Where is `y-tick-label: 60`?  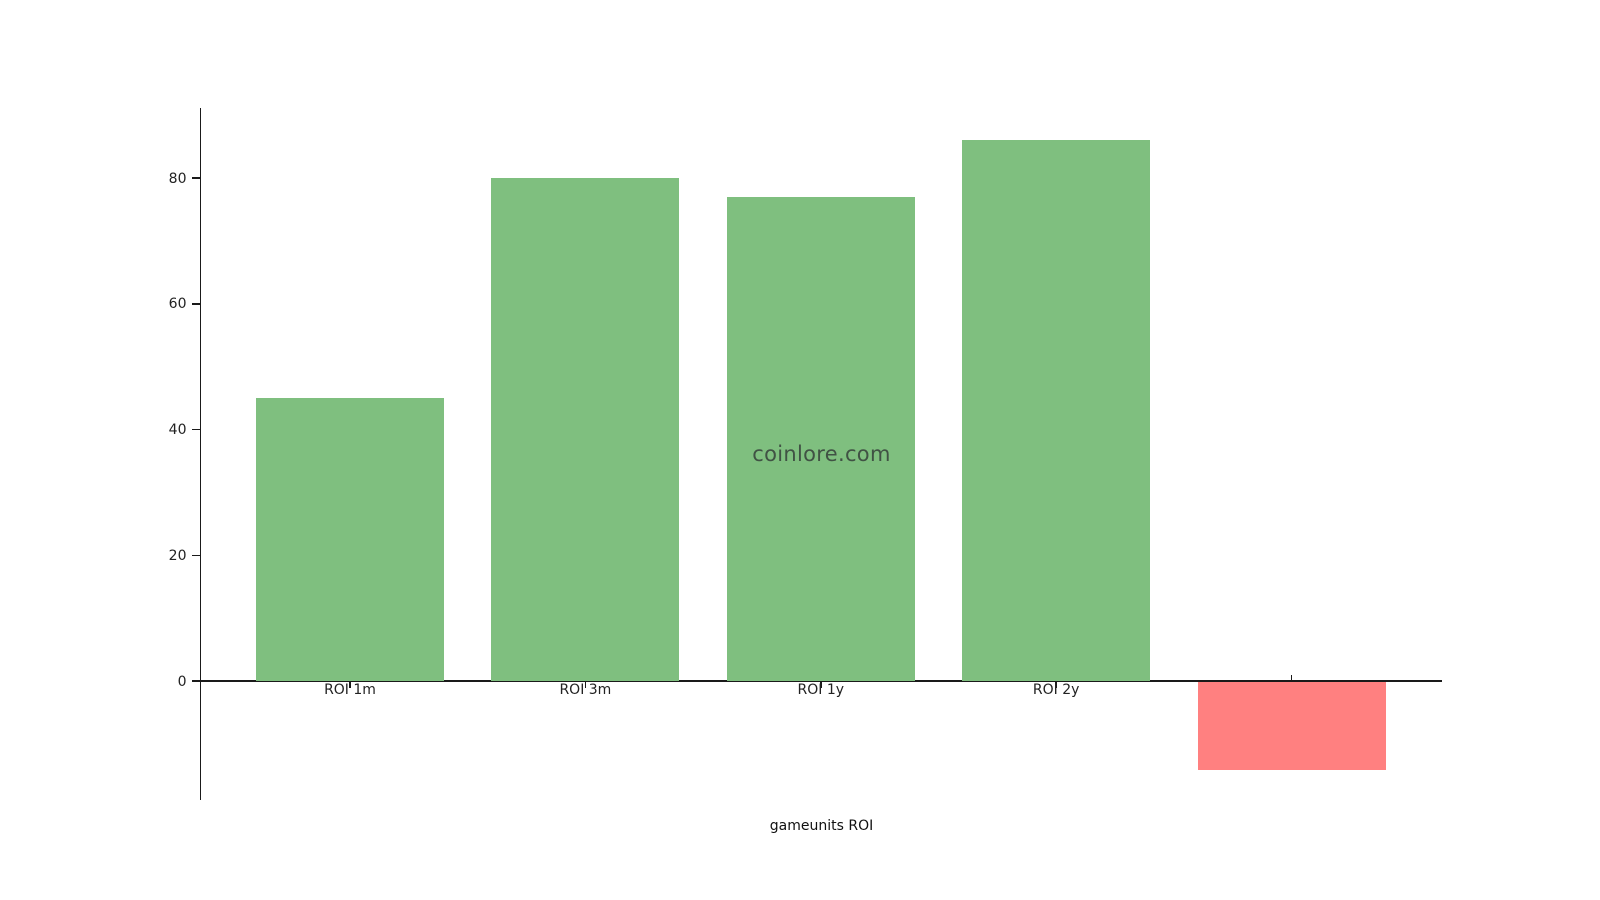
y-tick-label: 60 is located at coordinates (177, 304).